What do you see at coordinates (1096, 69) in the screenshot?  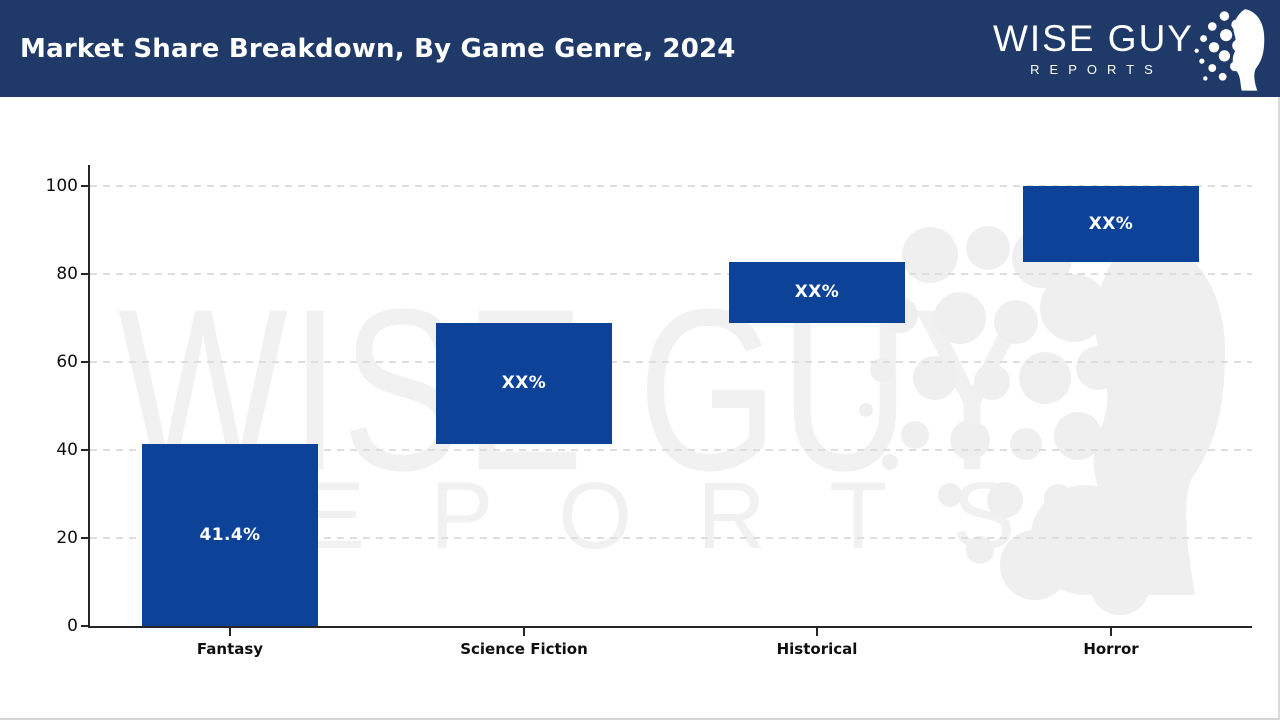 I see `logo-subtext: REPORTS` at bounding box center [1096, 69].